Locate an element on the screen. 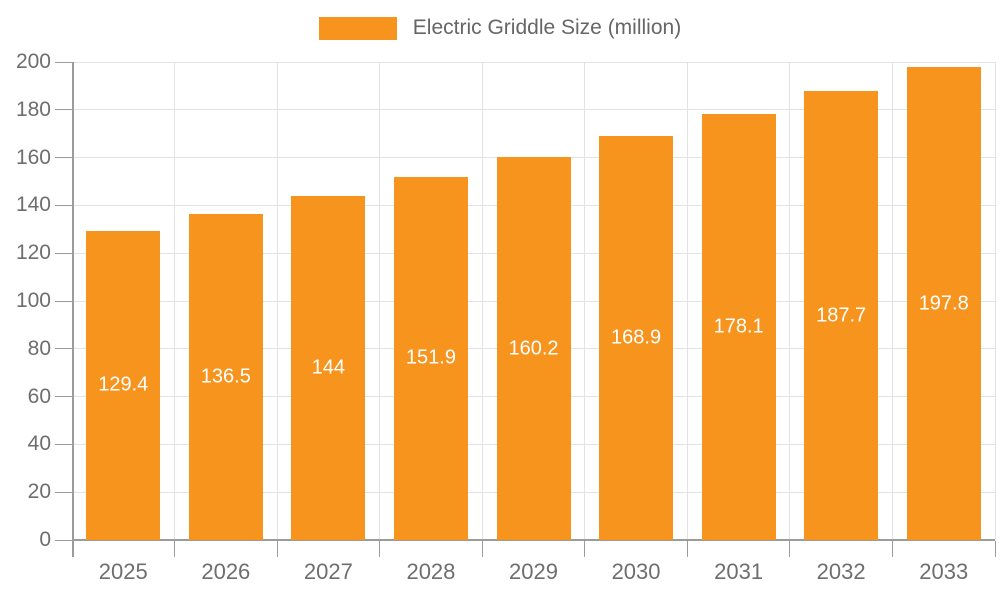  x-axis-line is located at coordinates (533, 540).